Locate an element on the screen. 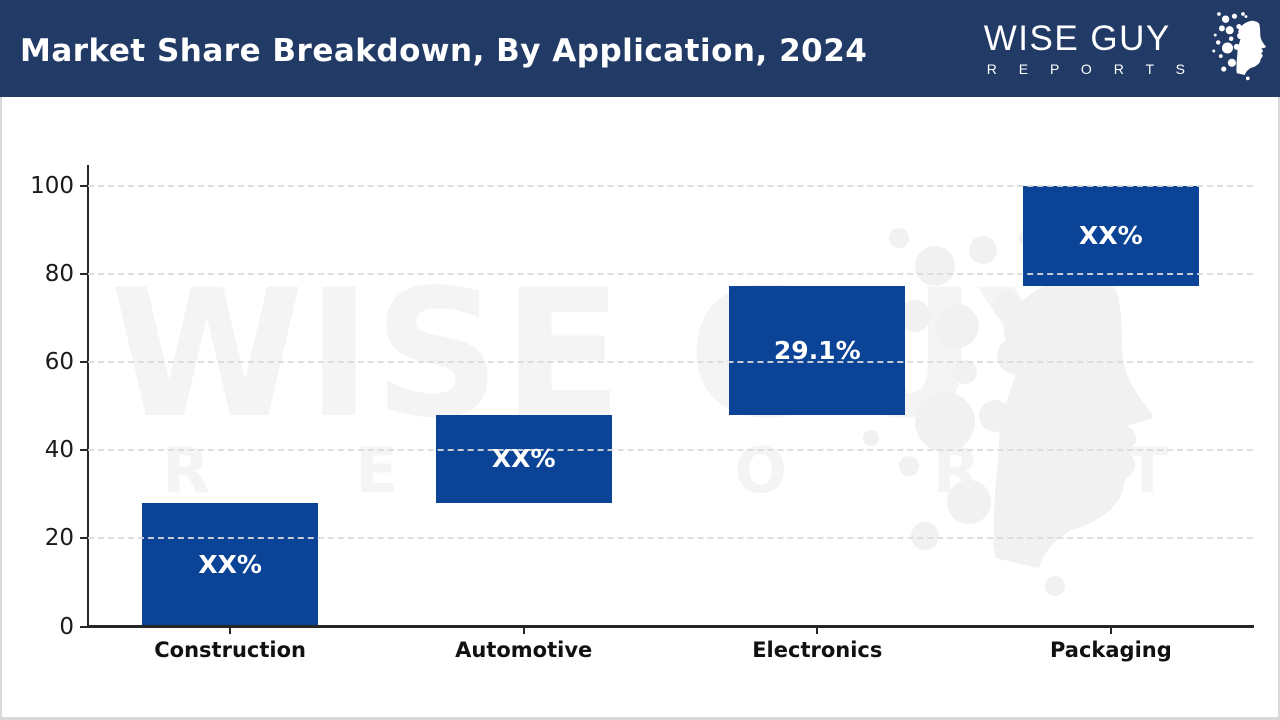 The image size is (1280, 720). brand-logo-text: WISE GUY R E P O R T S is located at coordinates (1088, 47).